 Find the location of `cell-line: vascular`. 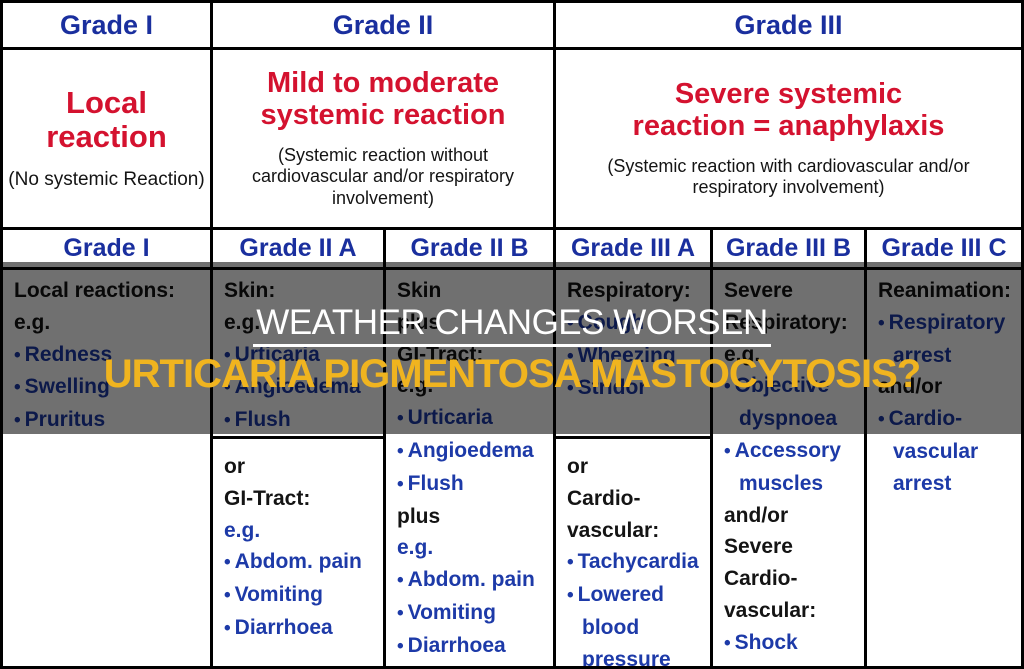

cell-line: vascular is located at coordinates (947, 452).